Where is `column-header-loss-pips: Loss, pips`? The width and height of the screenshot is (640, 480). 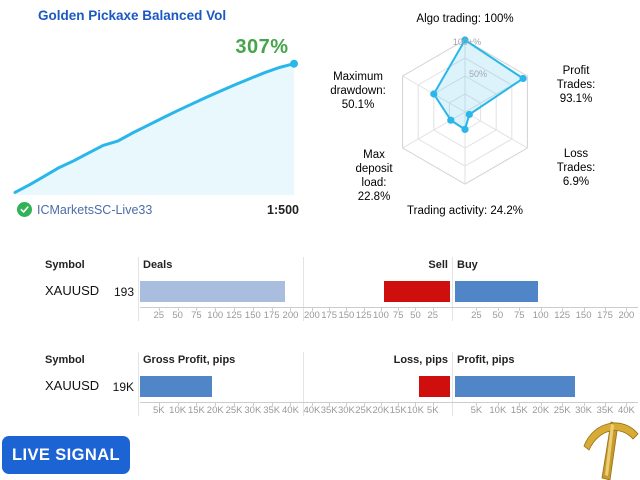 column-header-loss-pips: Loss, pips is located at coordinates (420, 360).